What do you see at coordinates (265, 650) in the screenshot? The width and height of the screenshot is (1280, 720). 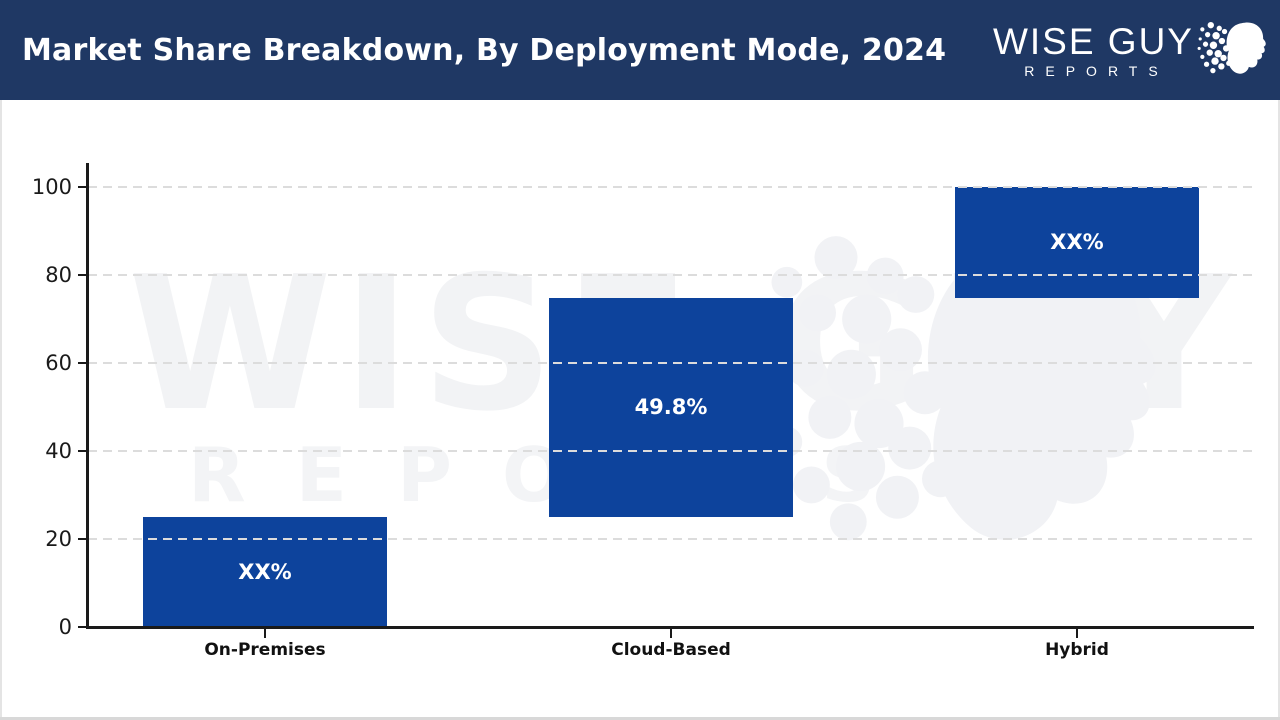 I see `x-axis-label-on-premises: On-Premises` at bounding box center [265, 650].